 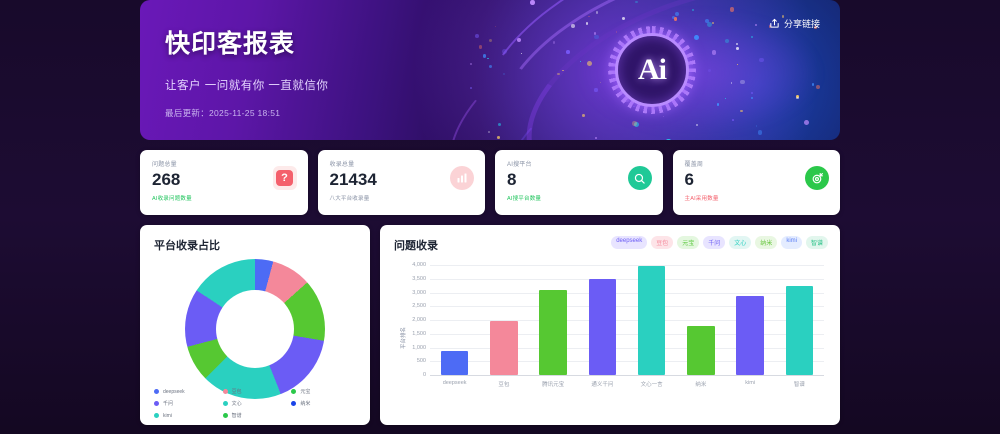 I want to click on stat-note: 八大平台收录量, so click(x=349, y=199).